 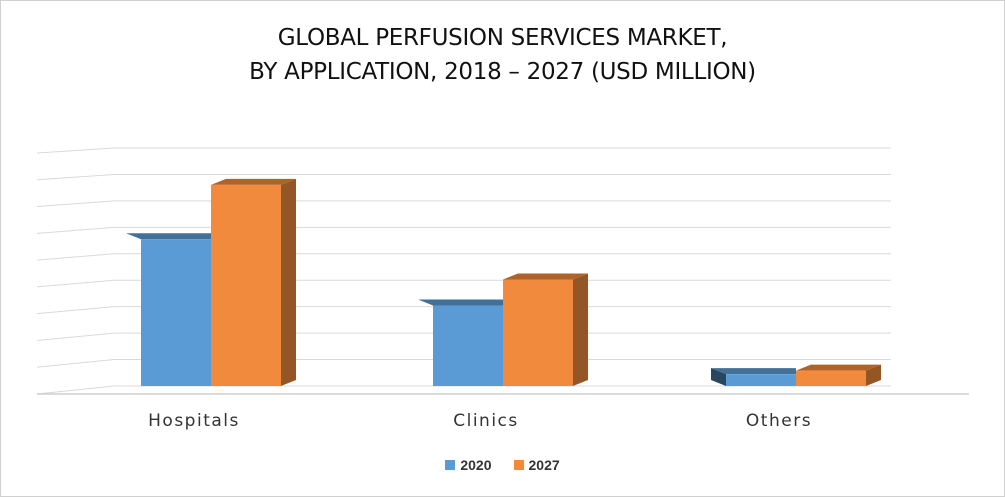 I want to click on bar-top-2027-others, so click(x=838, y=367).